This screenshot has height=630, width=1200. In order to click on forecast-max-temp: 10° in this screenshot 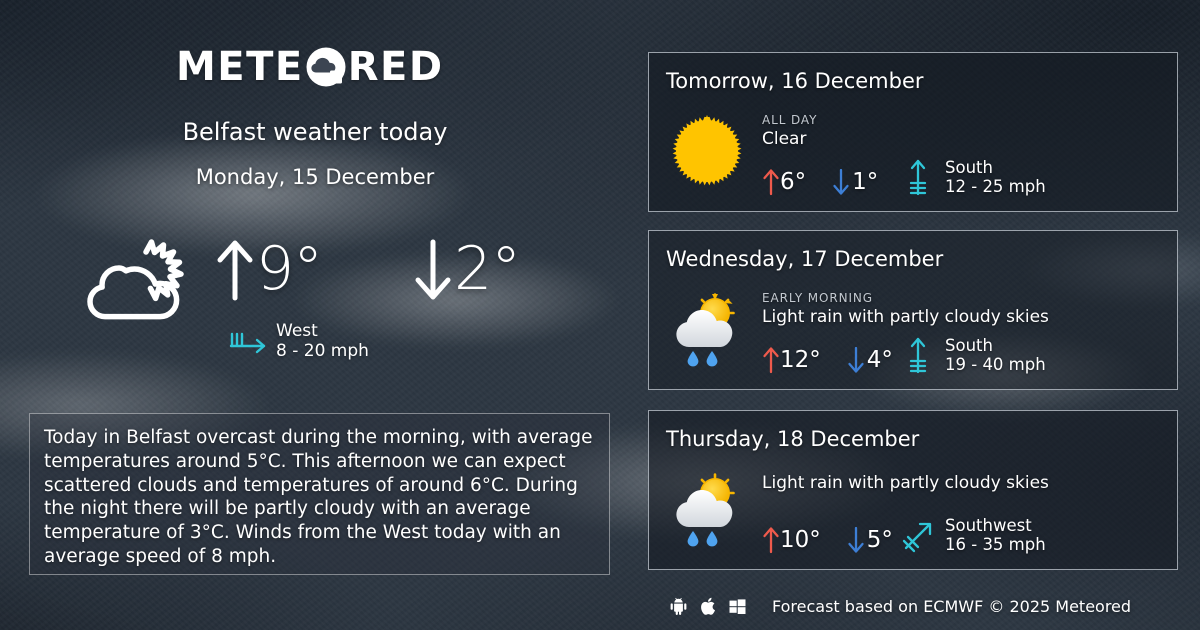, I will do `click(791, 540)`.